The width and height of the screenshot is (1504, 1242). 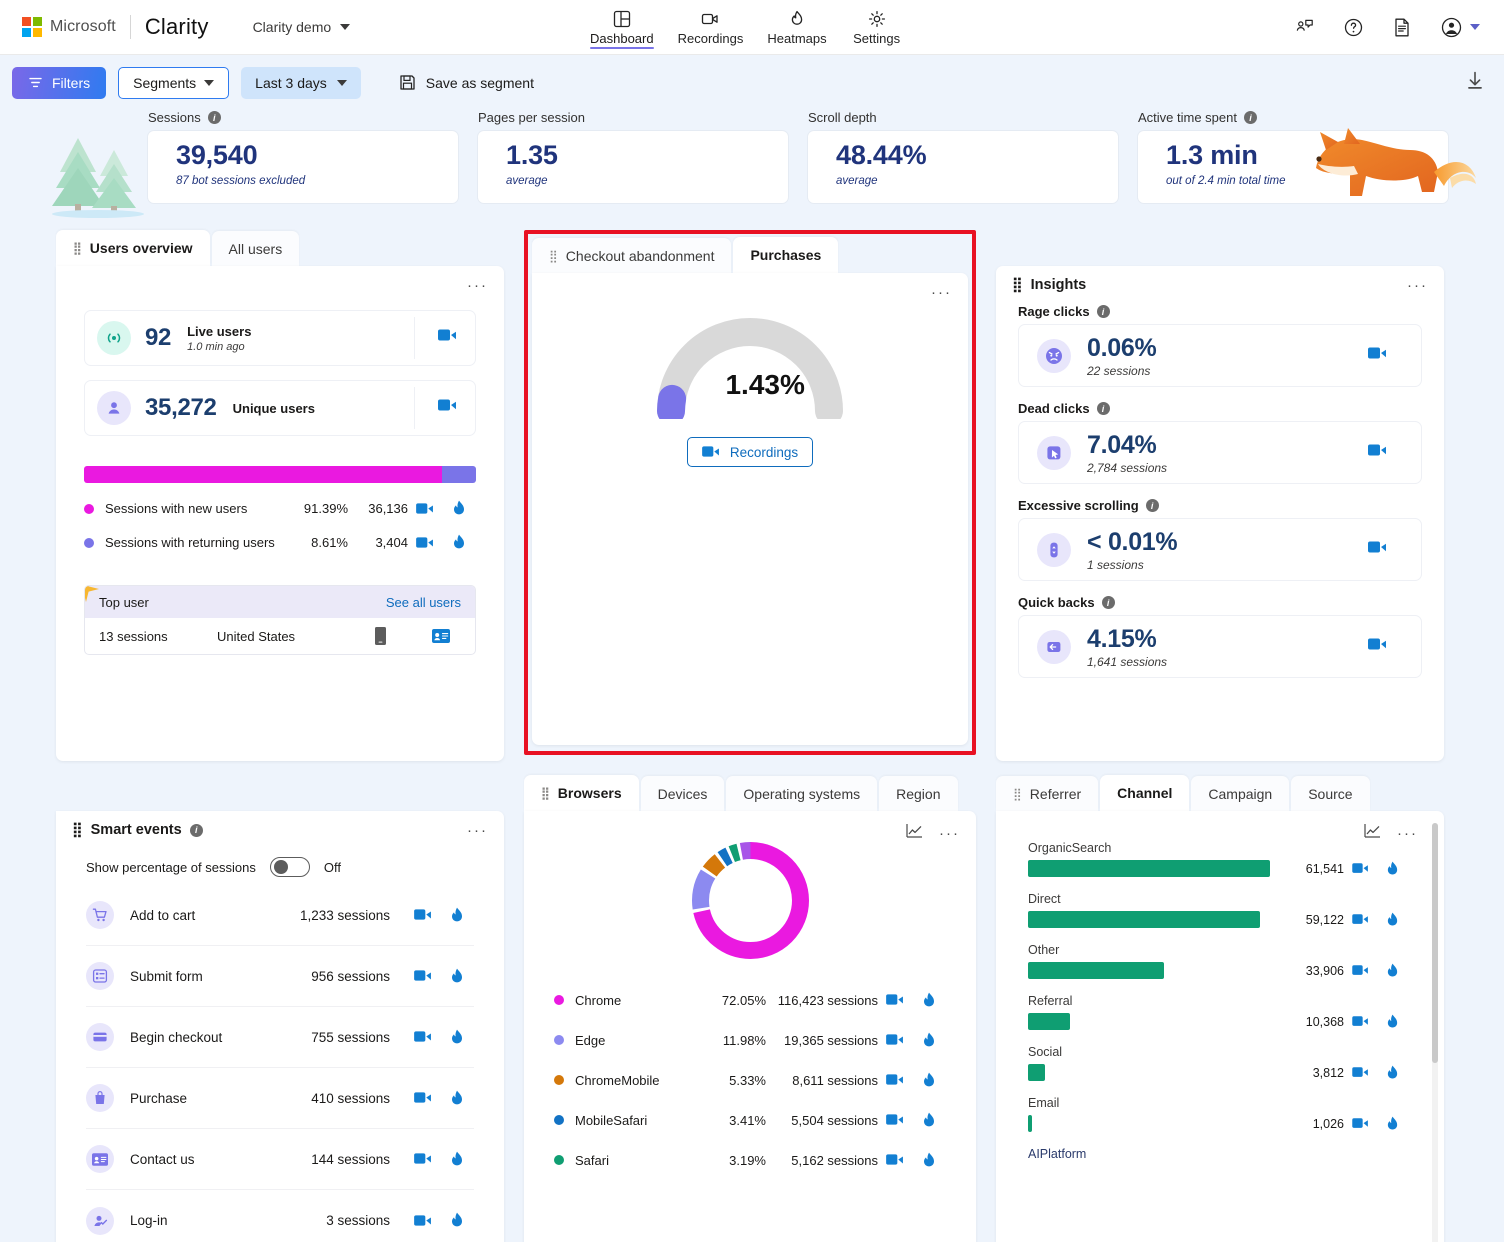 I want to click on tab-browsers: ⣿ Browsers, so click(x=581, y=793).